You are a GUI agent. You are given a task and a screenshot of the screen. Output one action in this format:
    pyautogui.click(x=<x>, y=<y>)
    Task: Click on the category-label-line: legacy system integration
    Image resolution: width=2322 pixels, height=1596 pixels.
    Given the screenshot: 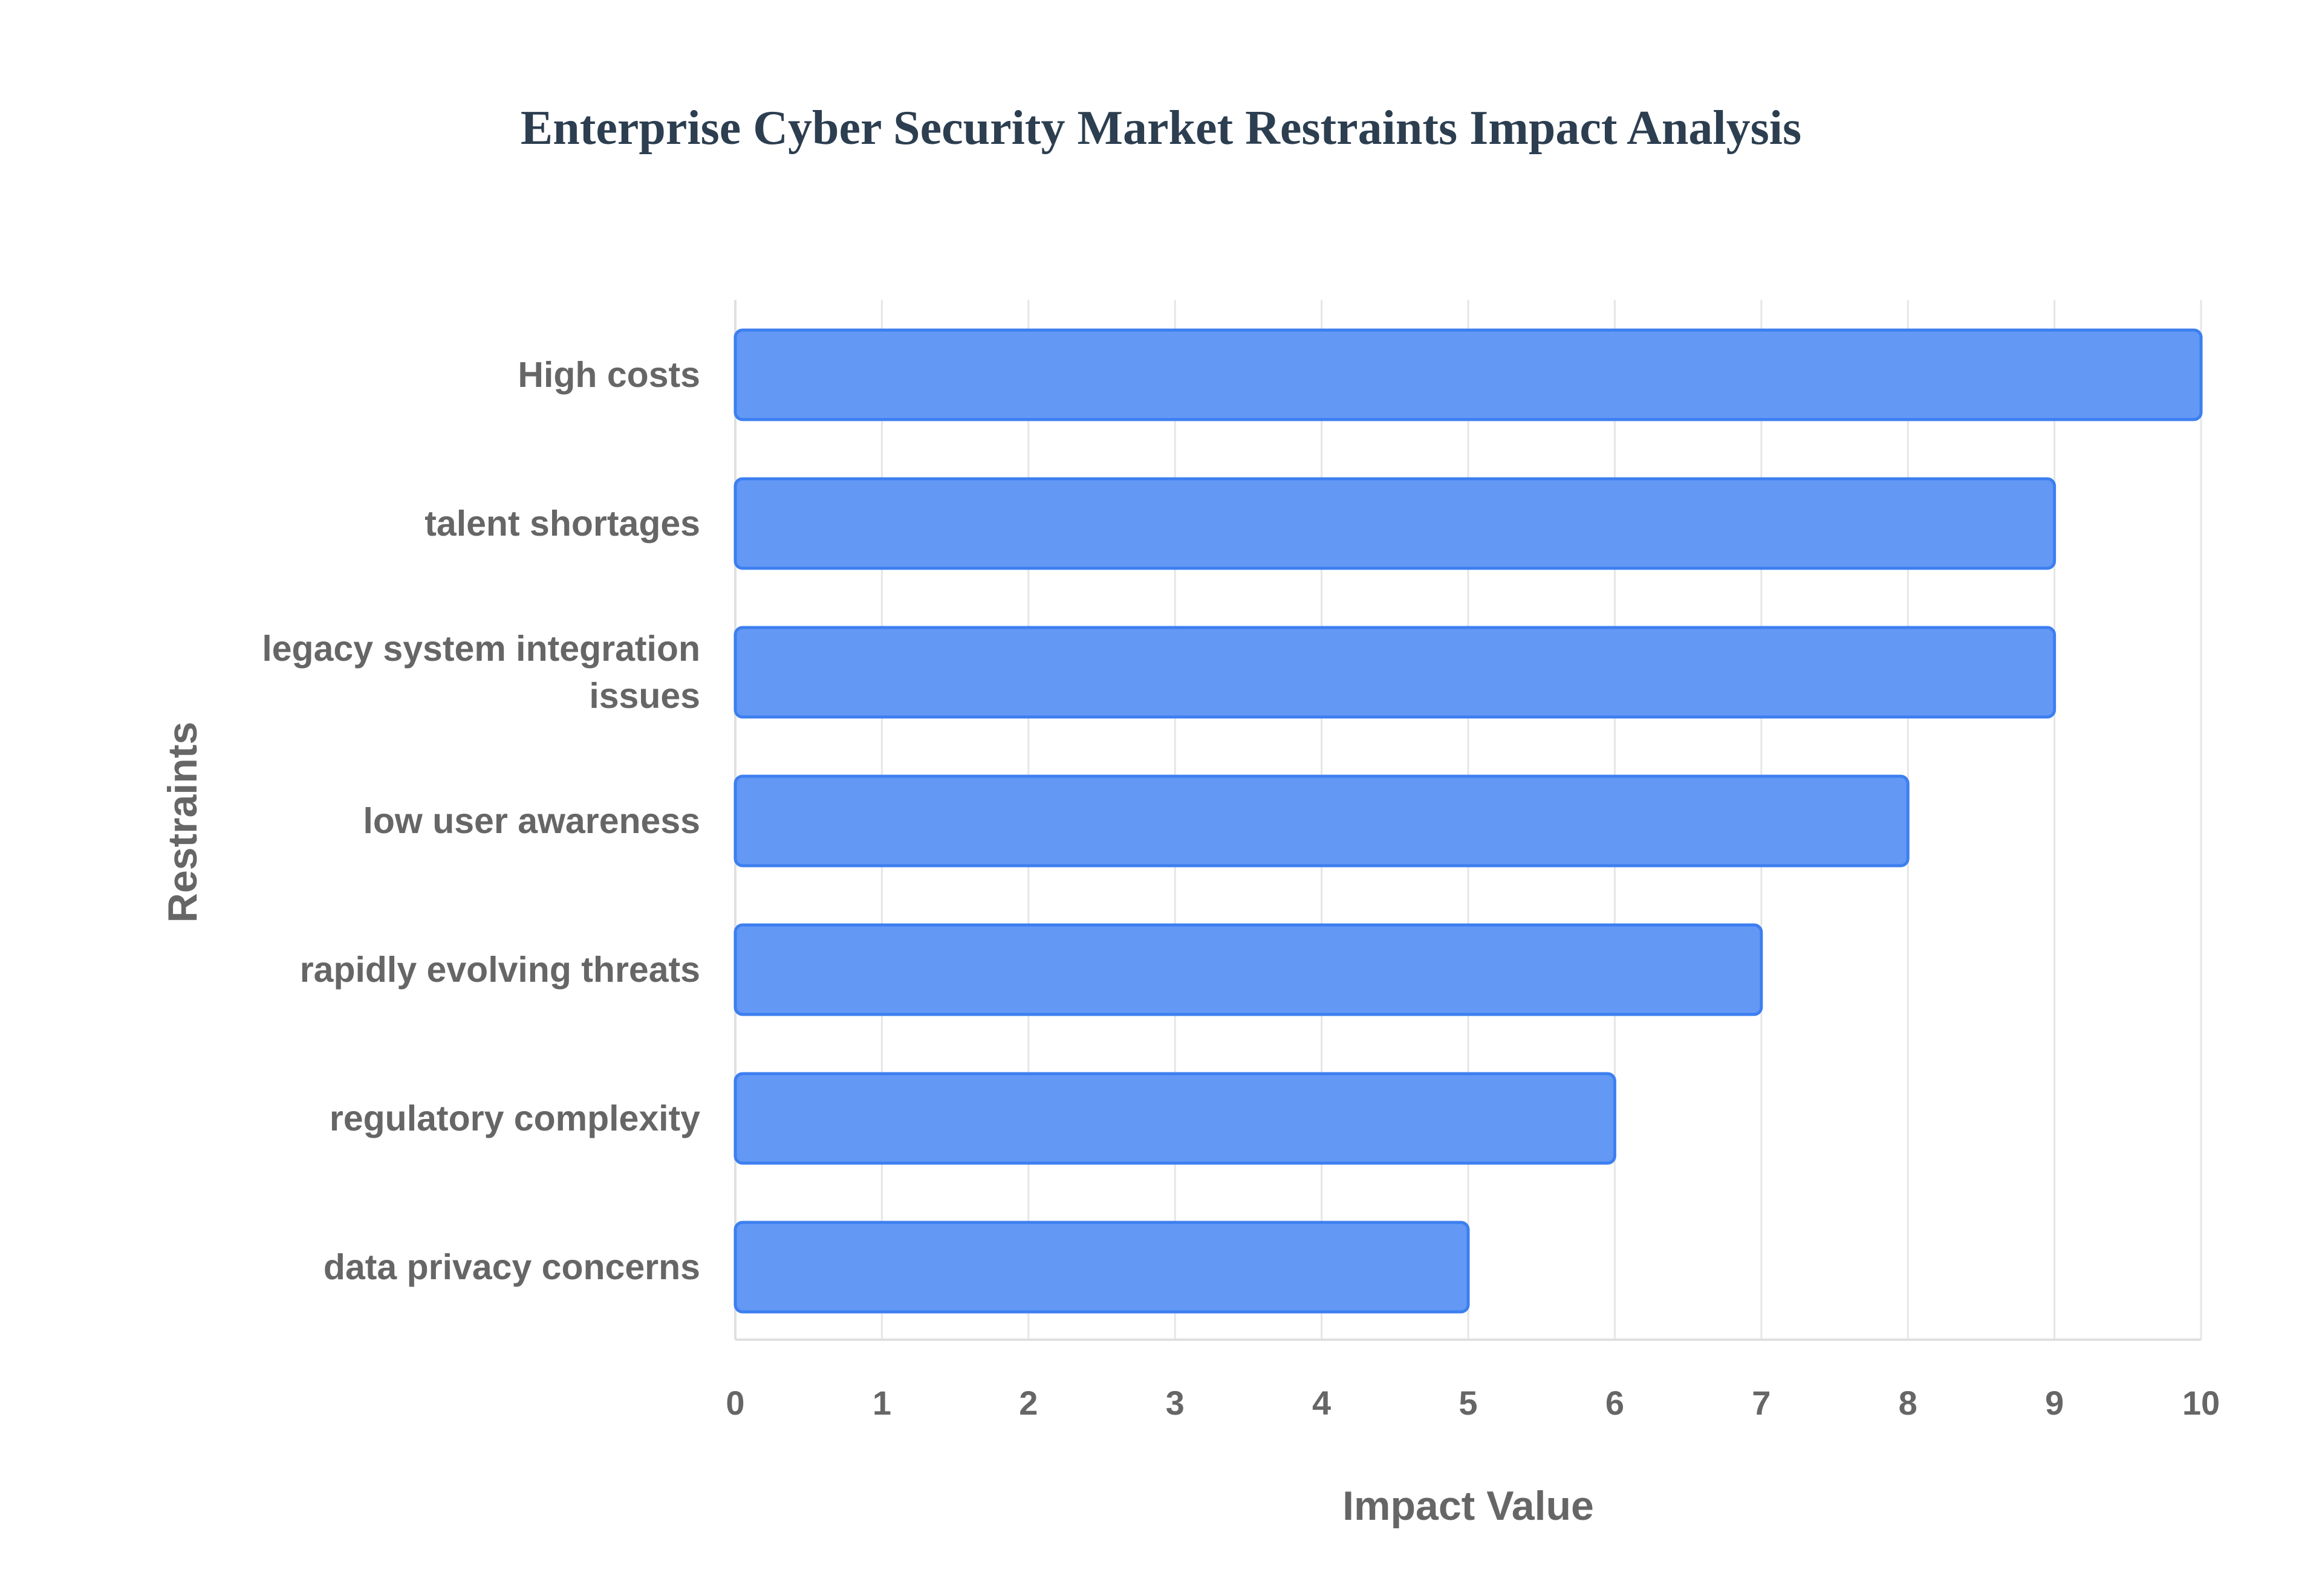 What is the action you would take?
    pyautogui.click(x=481, y=649)
    